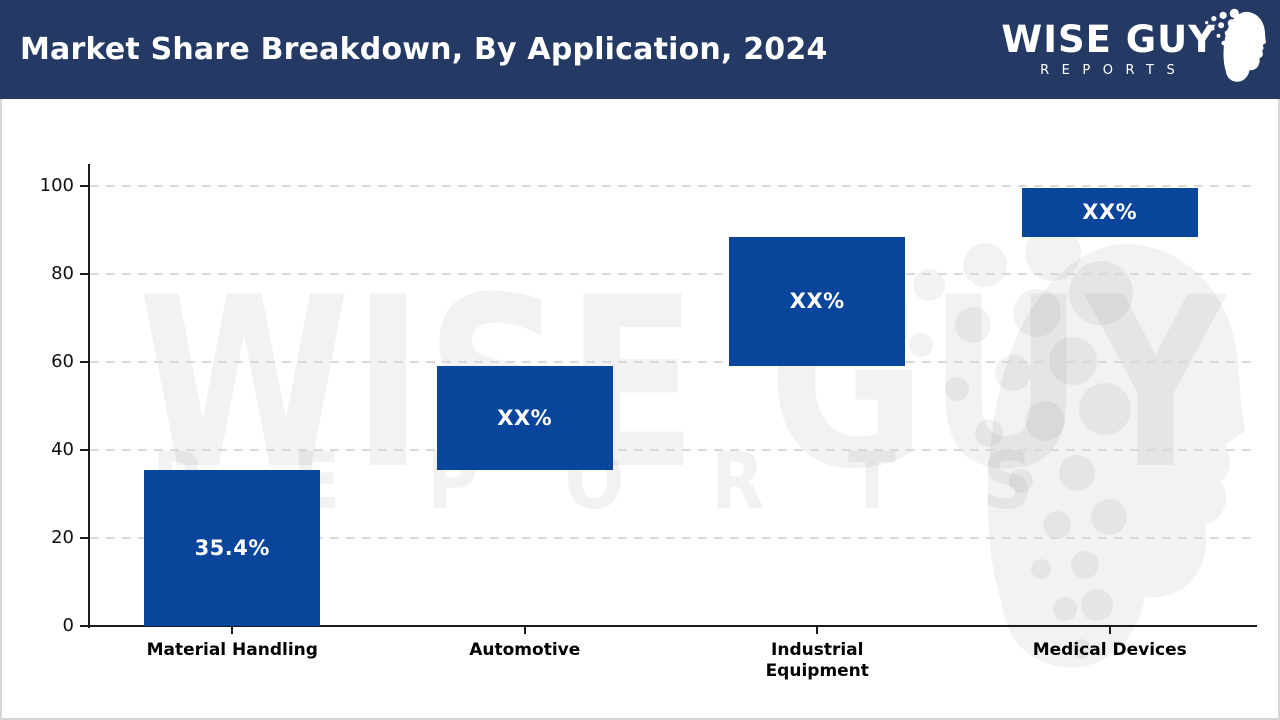 The height and width of the screenshot is (720, 1280). I want to click on x-category-label: Material Handling, so click(232, 650).